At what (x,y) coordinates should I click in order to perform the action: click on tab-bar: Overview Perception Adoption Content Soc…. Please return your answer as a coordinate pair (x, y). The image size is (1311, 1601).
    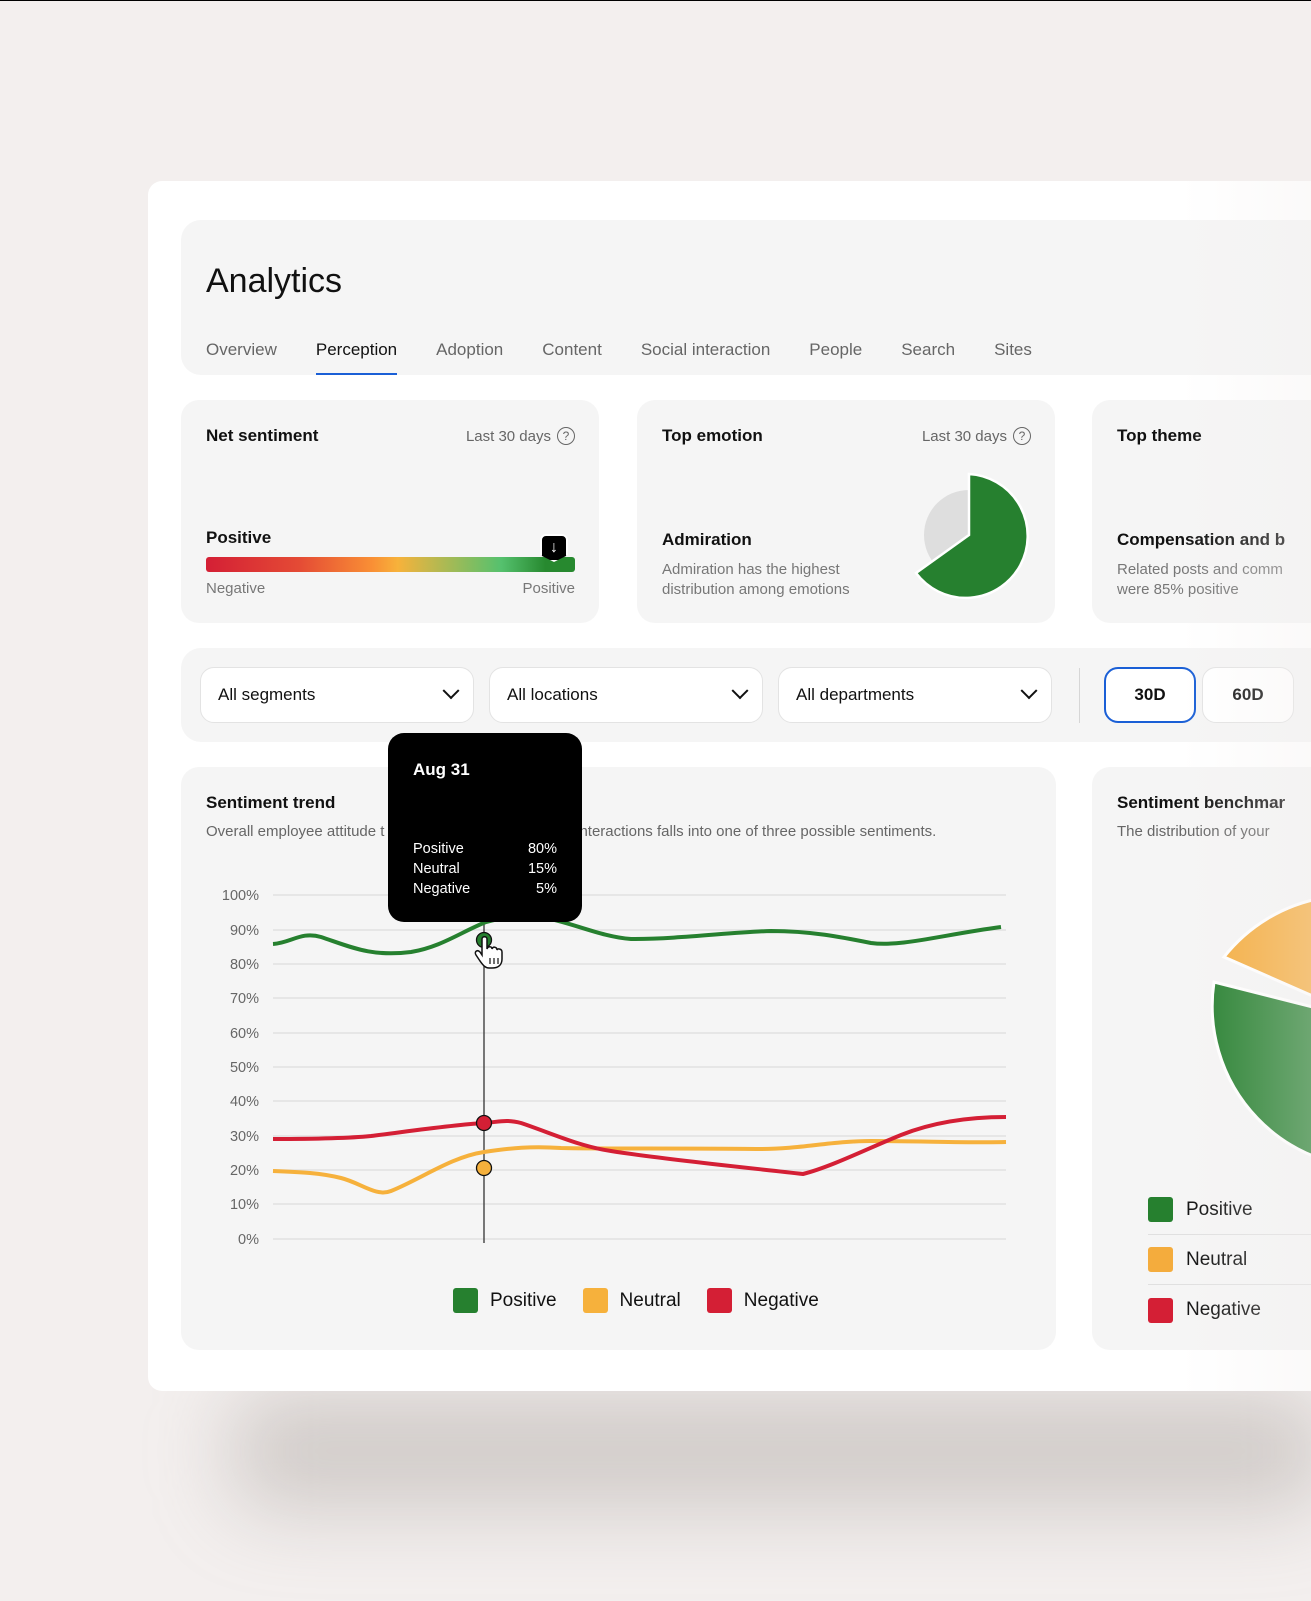
    Looking at the image, I should click on (638, 357).